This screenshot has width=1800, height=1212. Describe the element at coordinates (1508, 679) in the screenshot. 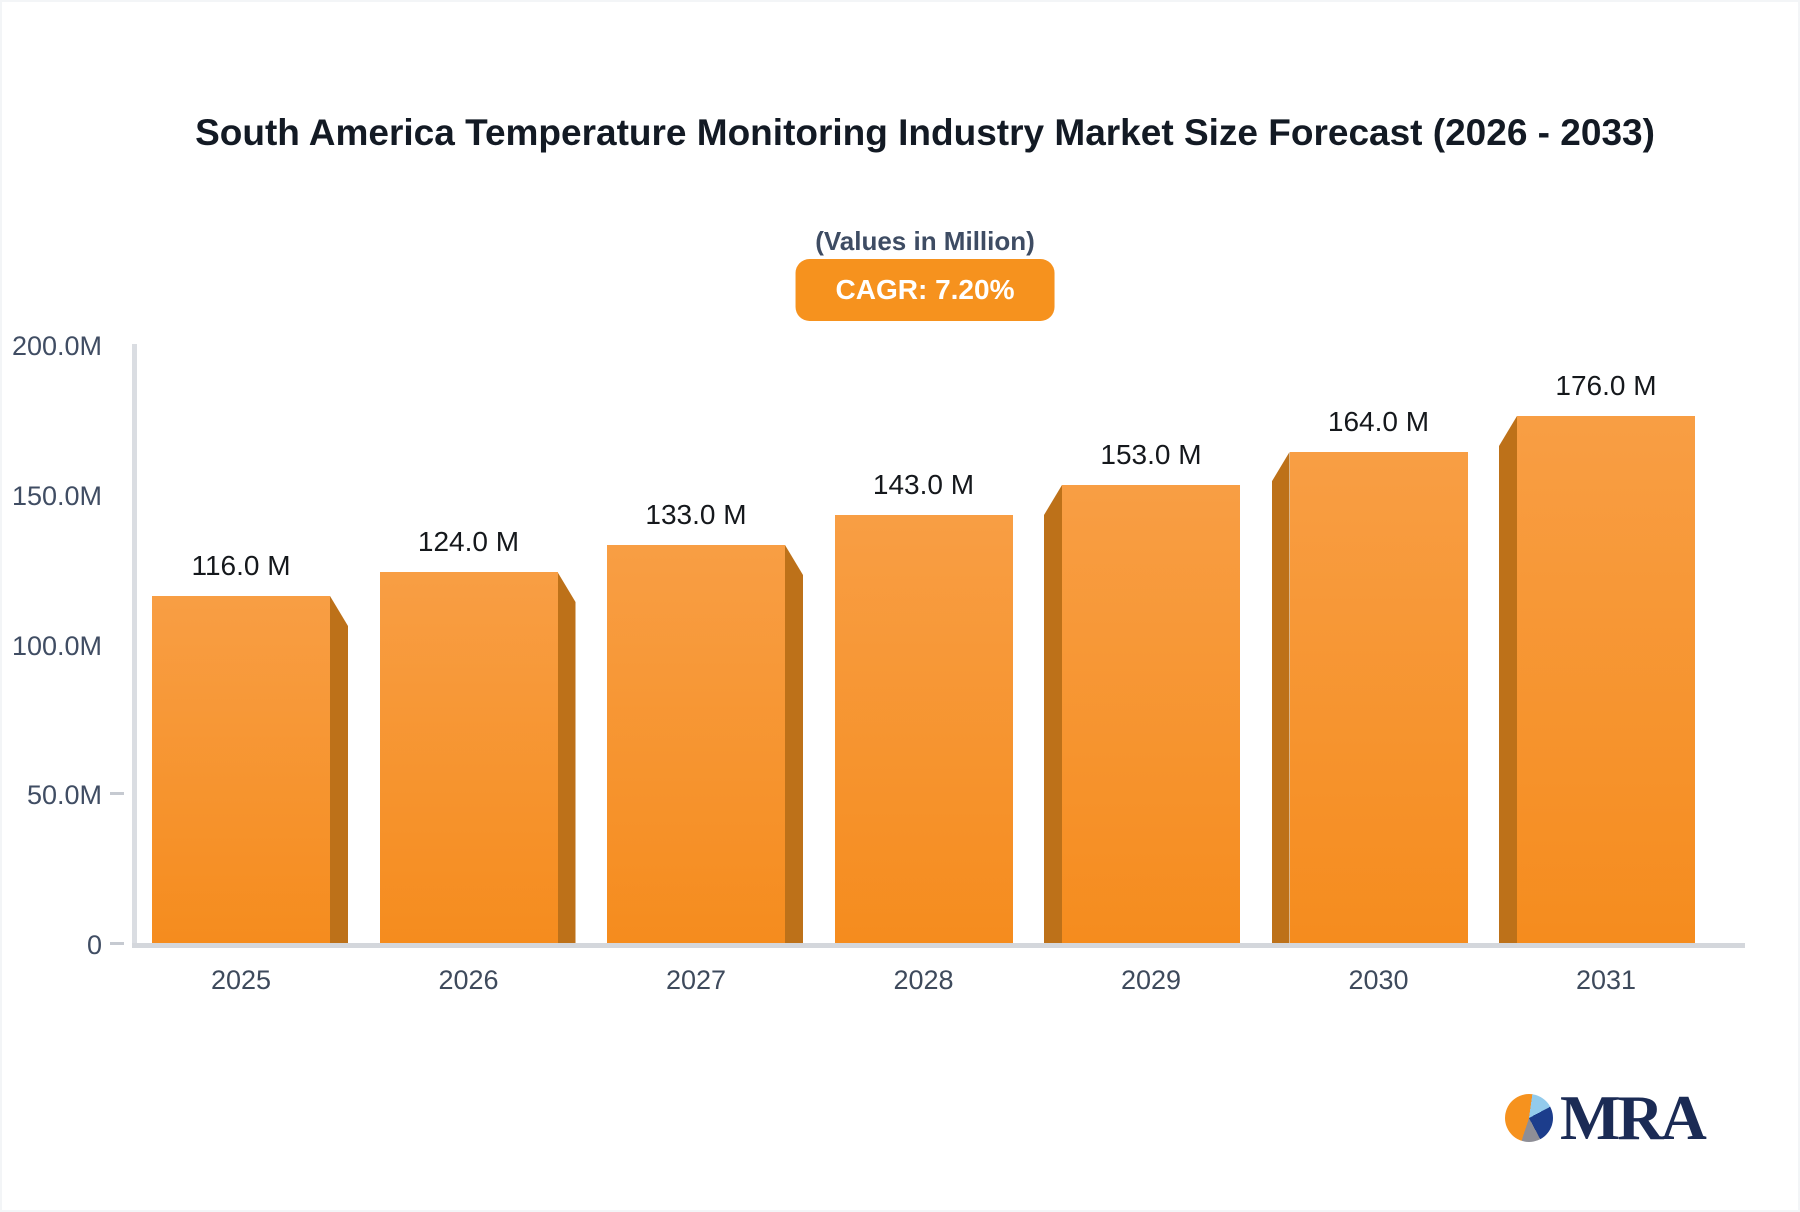

I see `bar-3d-side-2031` at that location.